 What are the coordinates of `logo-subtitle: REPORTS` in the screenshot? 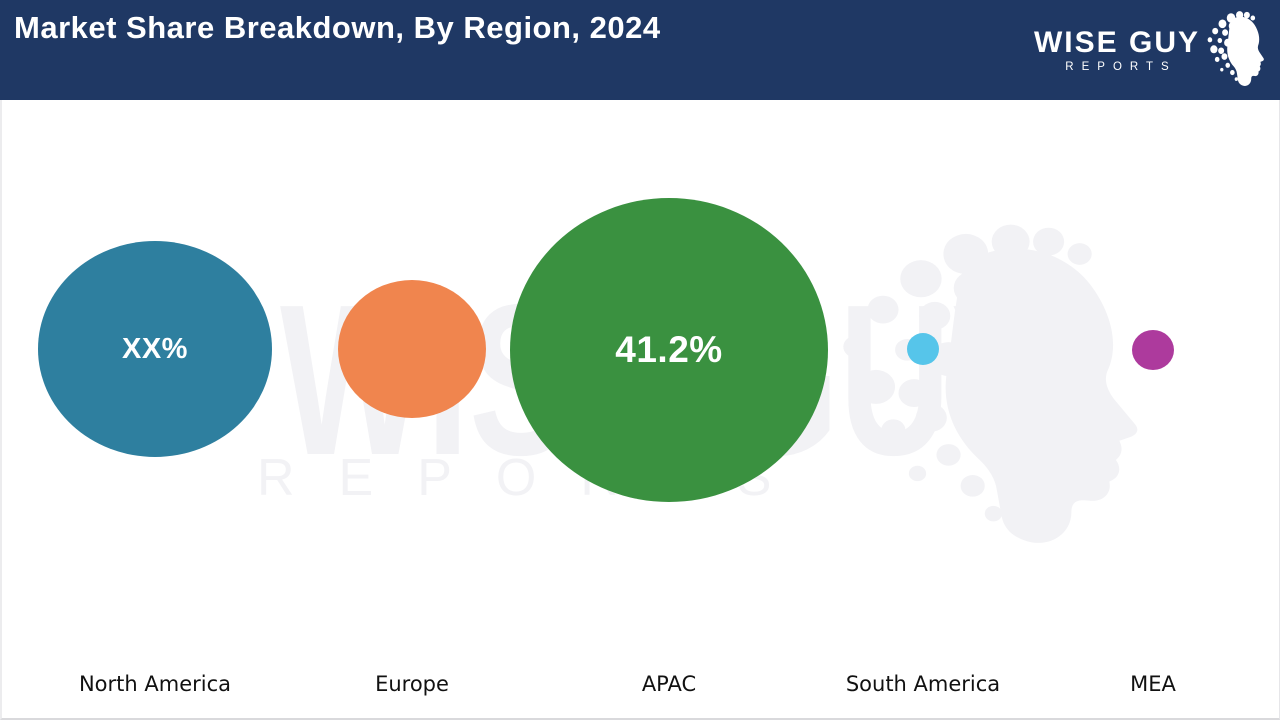 It's located at (1121, 66).